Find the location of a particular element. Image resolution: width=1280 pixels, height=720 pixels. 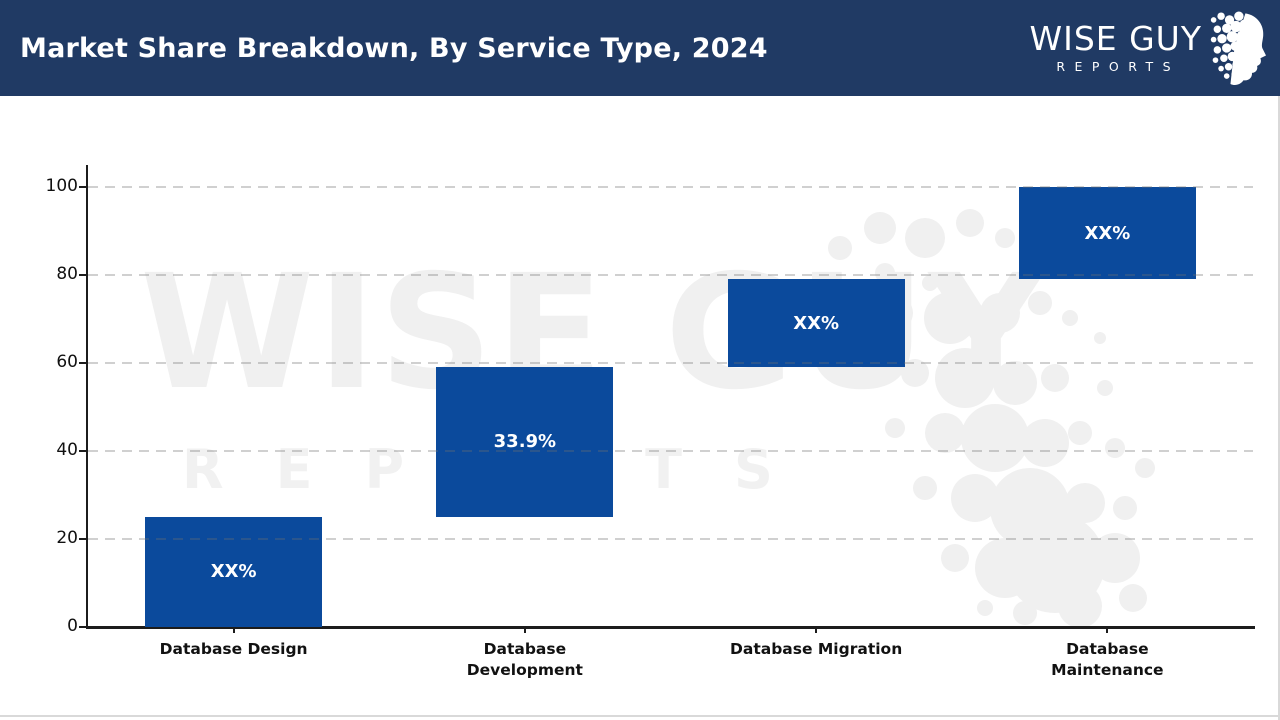

x-category-label-line: Maintenance is located at coordinates (1107, 670).